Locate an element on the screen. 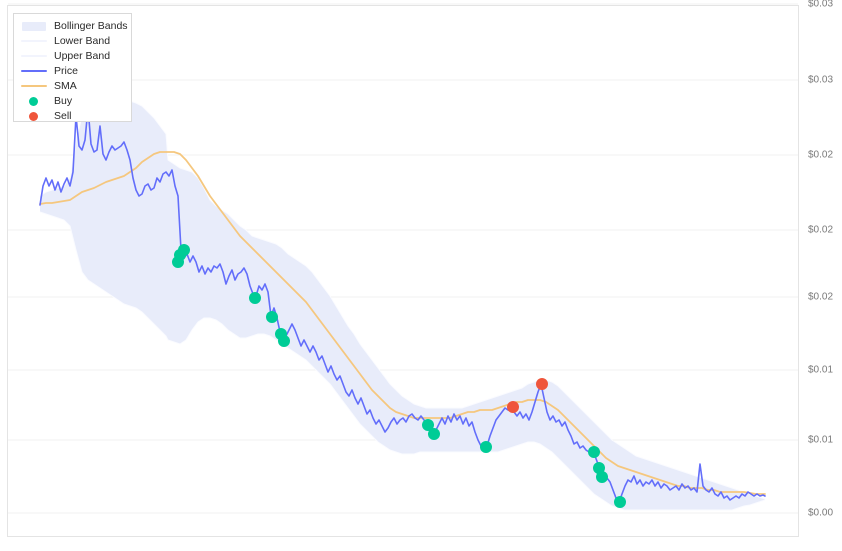 The width and height of the screenshot is (842, 551). y-tick-label-5: $0.01 is located at coordinates (821, 370).